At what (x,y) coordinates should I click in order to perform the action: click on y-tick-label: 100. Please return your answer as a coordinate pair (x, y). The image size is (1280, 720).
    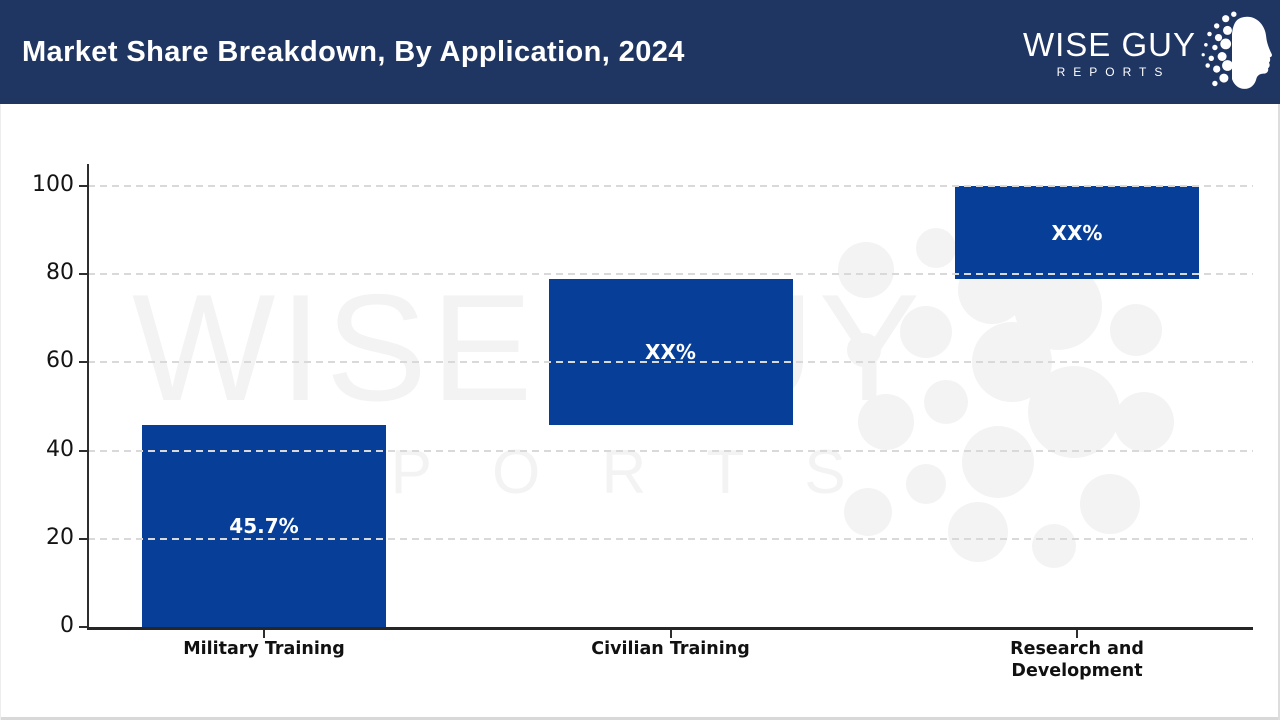
    Looking at the image, I should click on (53, 184).